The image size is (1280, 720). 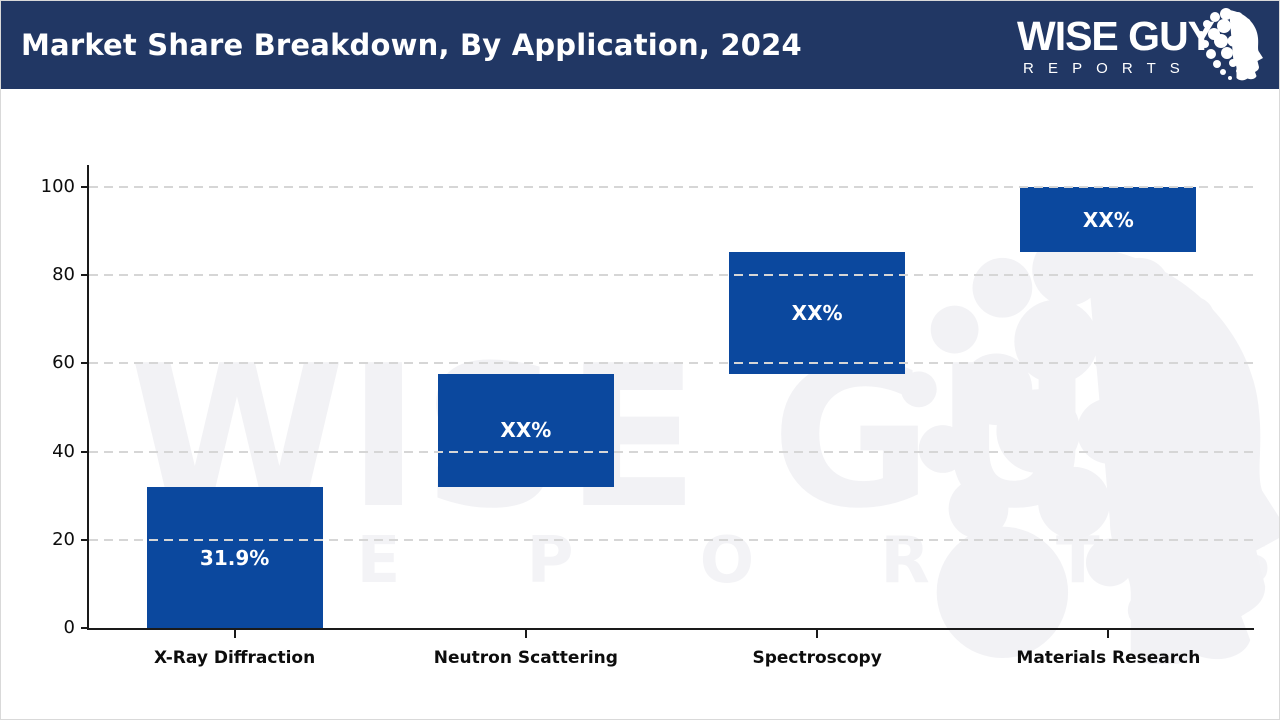 I want to click on bar-segment-1: 31.9%, so click(x=234, y=557).